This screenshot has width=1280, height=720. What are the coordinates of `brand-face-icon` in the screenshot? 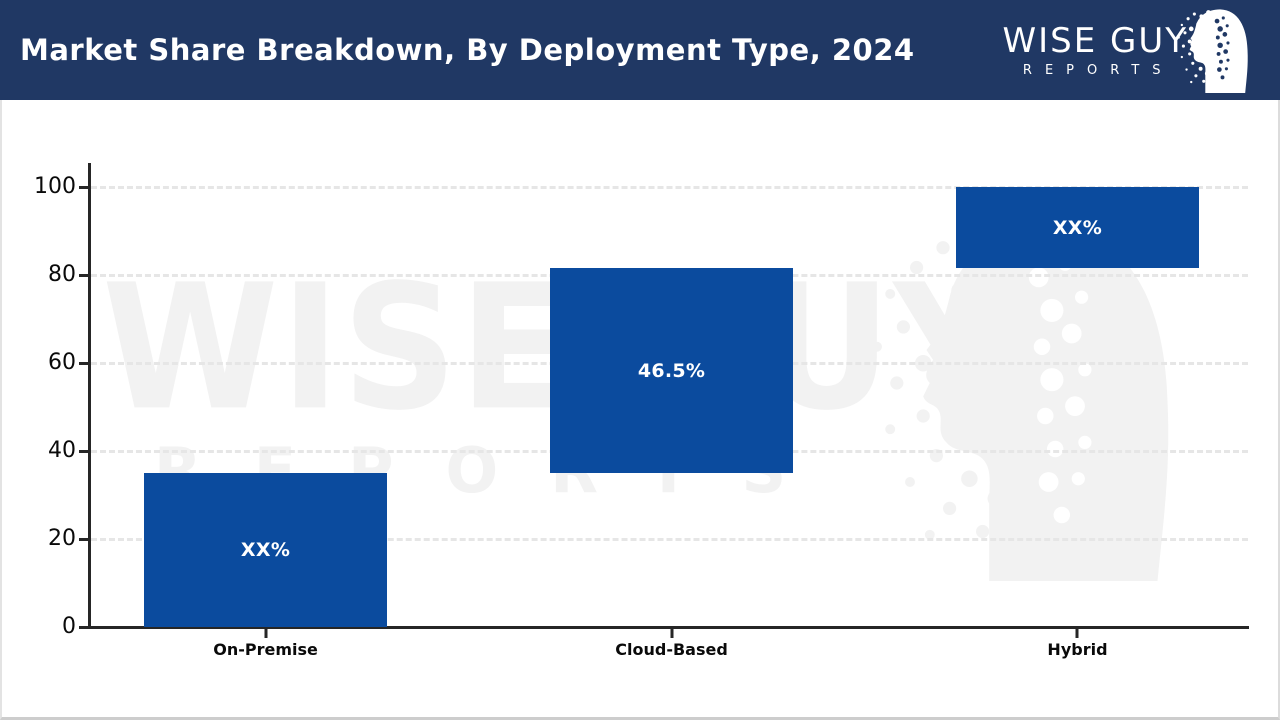 It's located at (1212, 51).